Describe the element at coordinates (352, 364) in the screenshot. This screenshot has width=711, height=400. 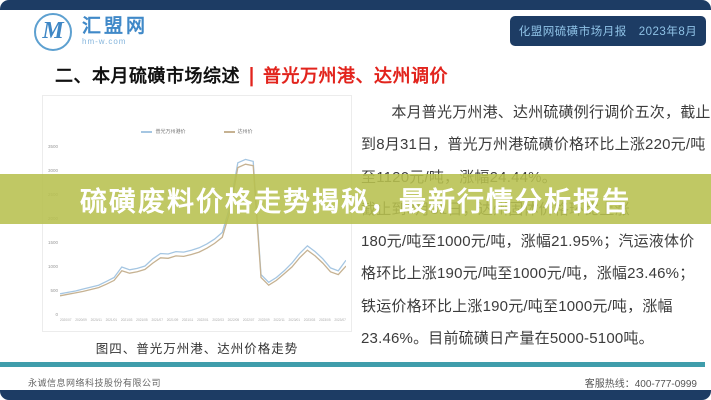
I see `footer-divider-bar` at that location.